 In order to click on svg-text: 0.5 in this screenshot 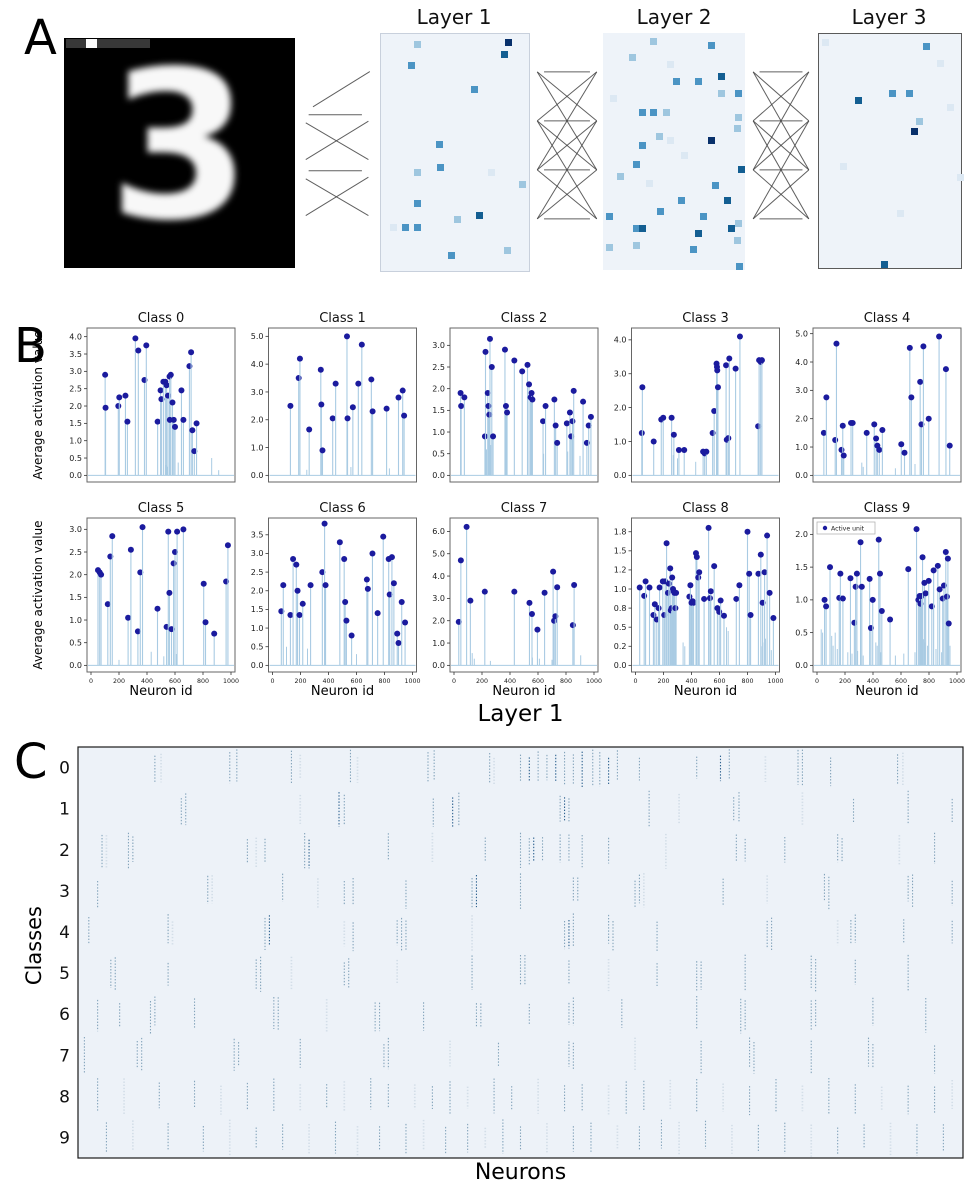, I will do `click(620, 627)`.